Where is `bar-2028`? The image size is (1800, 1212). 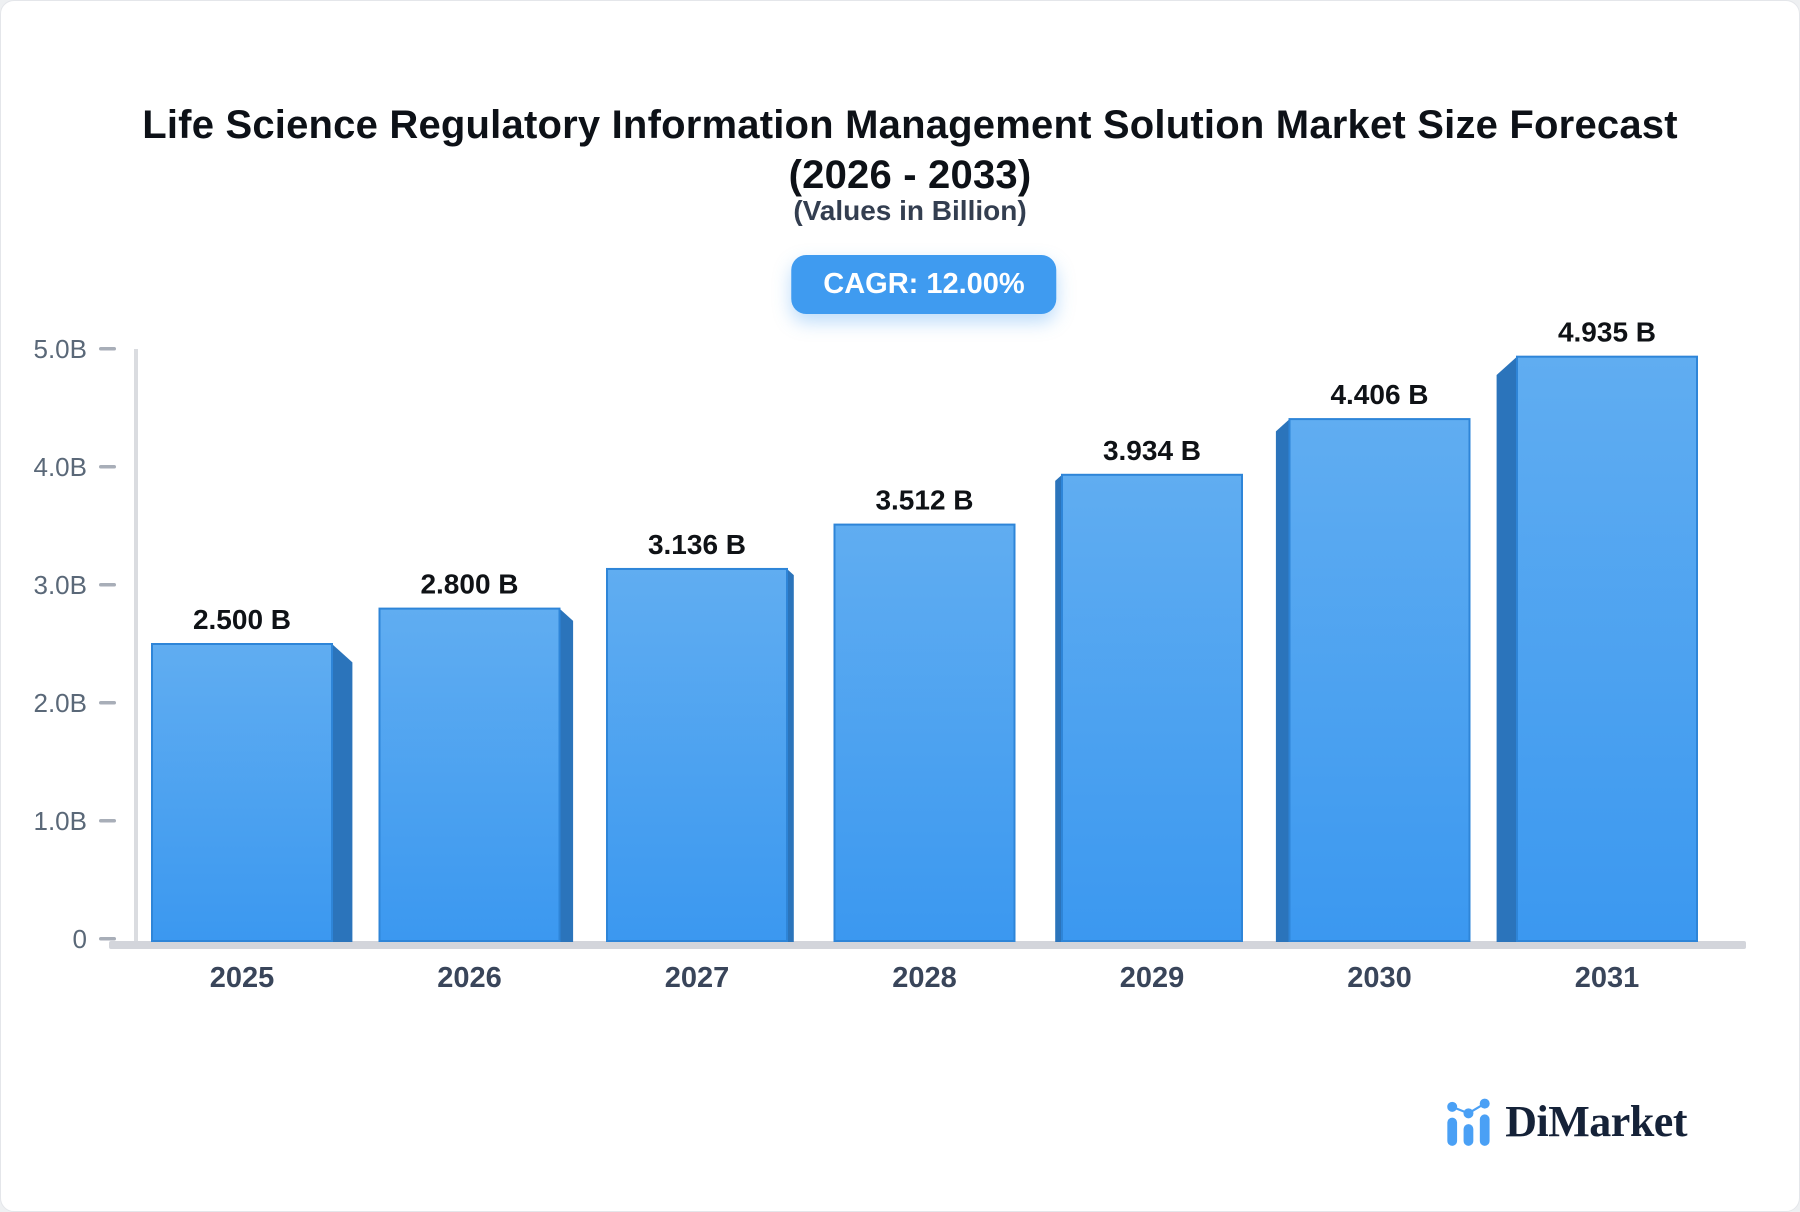 bar-2028 is located at coordinates (924, 732).